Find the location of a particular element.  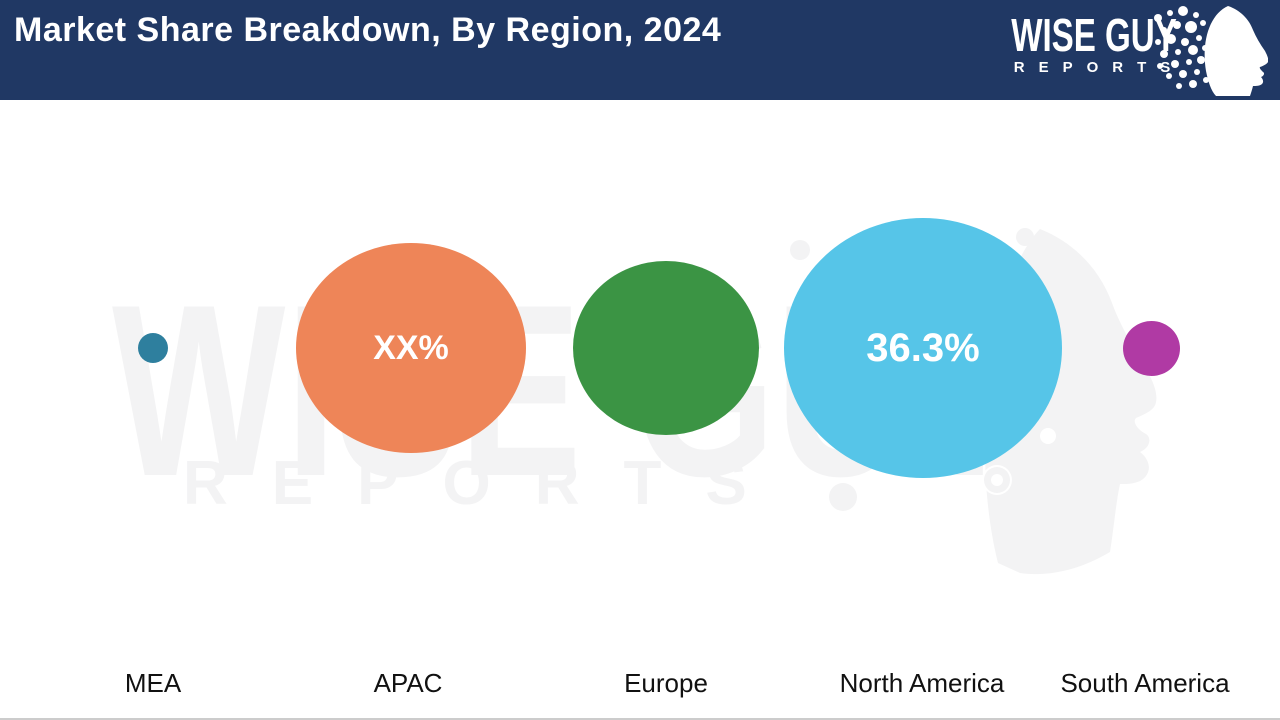

bubble-apac: XX% is located at coordinates (411, 348).